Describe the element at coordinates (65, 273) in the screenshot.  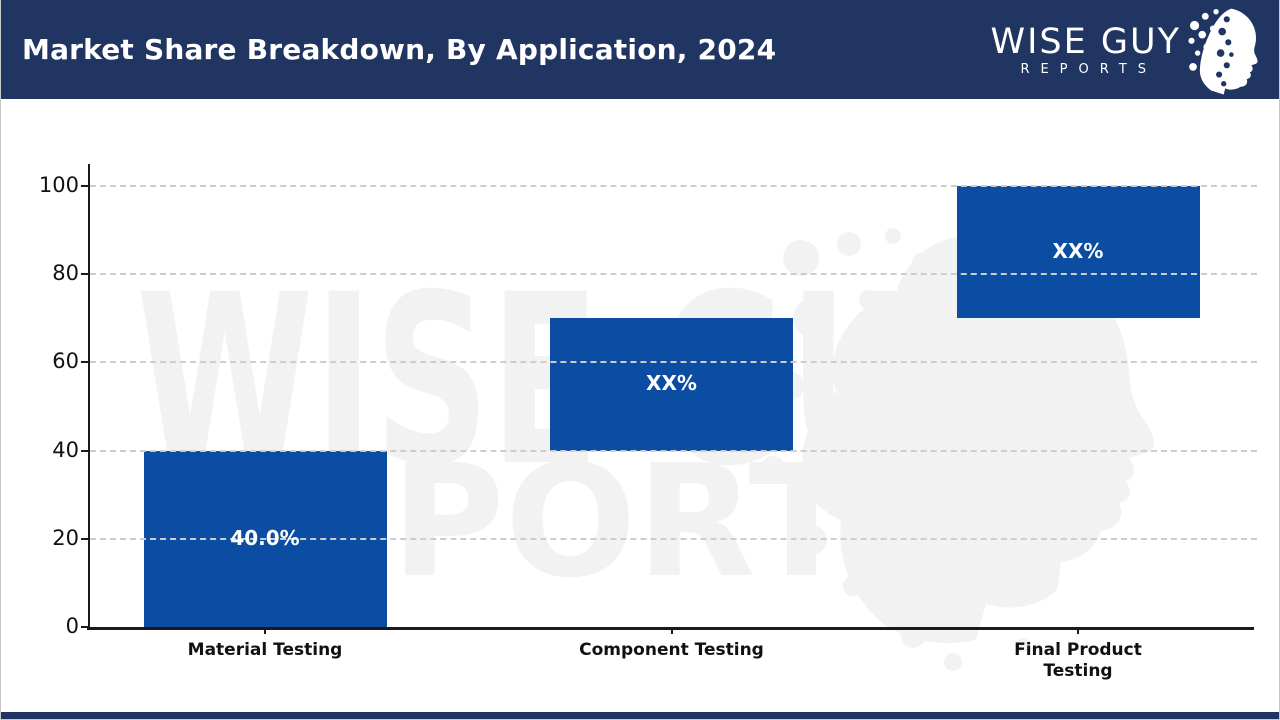
I see `y-tick-label: 80` at that location.